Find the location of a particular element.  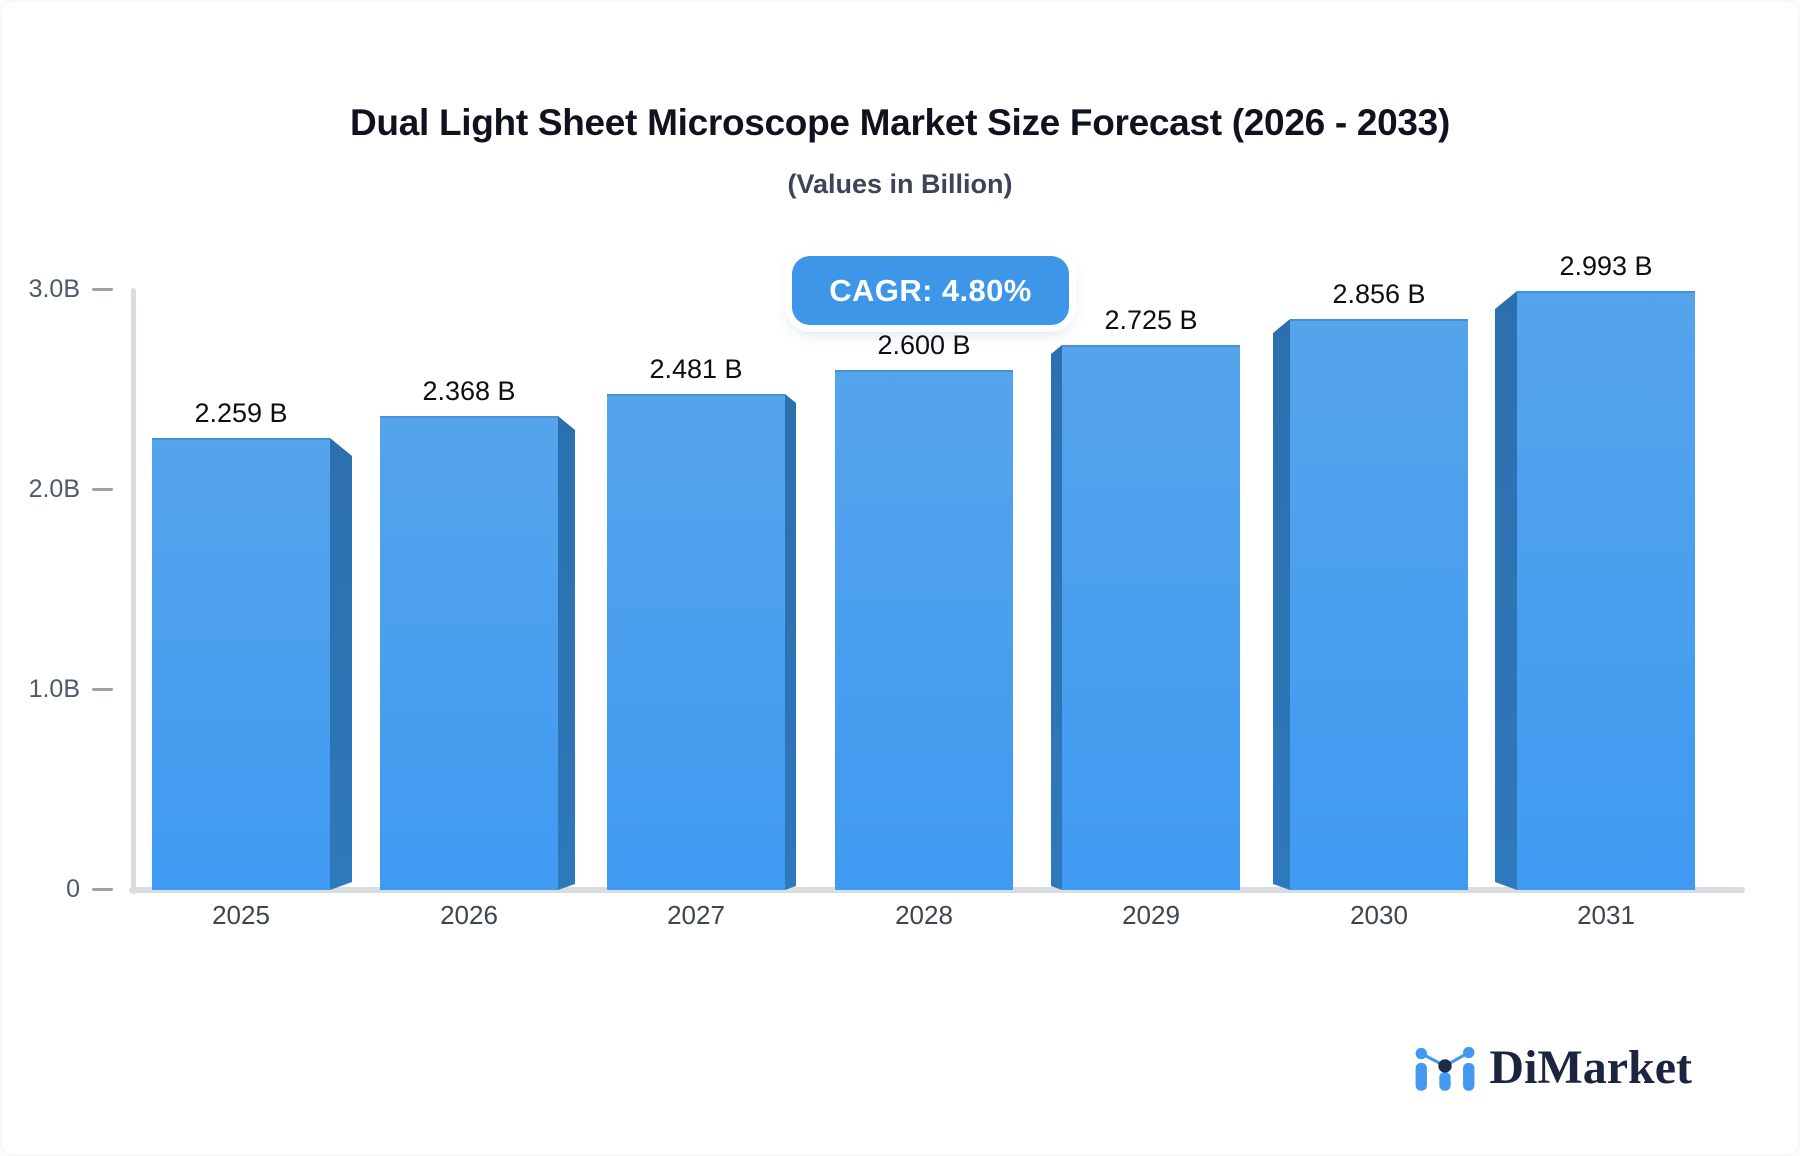

bar-face-2027 is located at coordinates (696, 642).